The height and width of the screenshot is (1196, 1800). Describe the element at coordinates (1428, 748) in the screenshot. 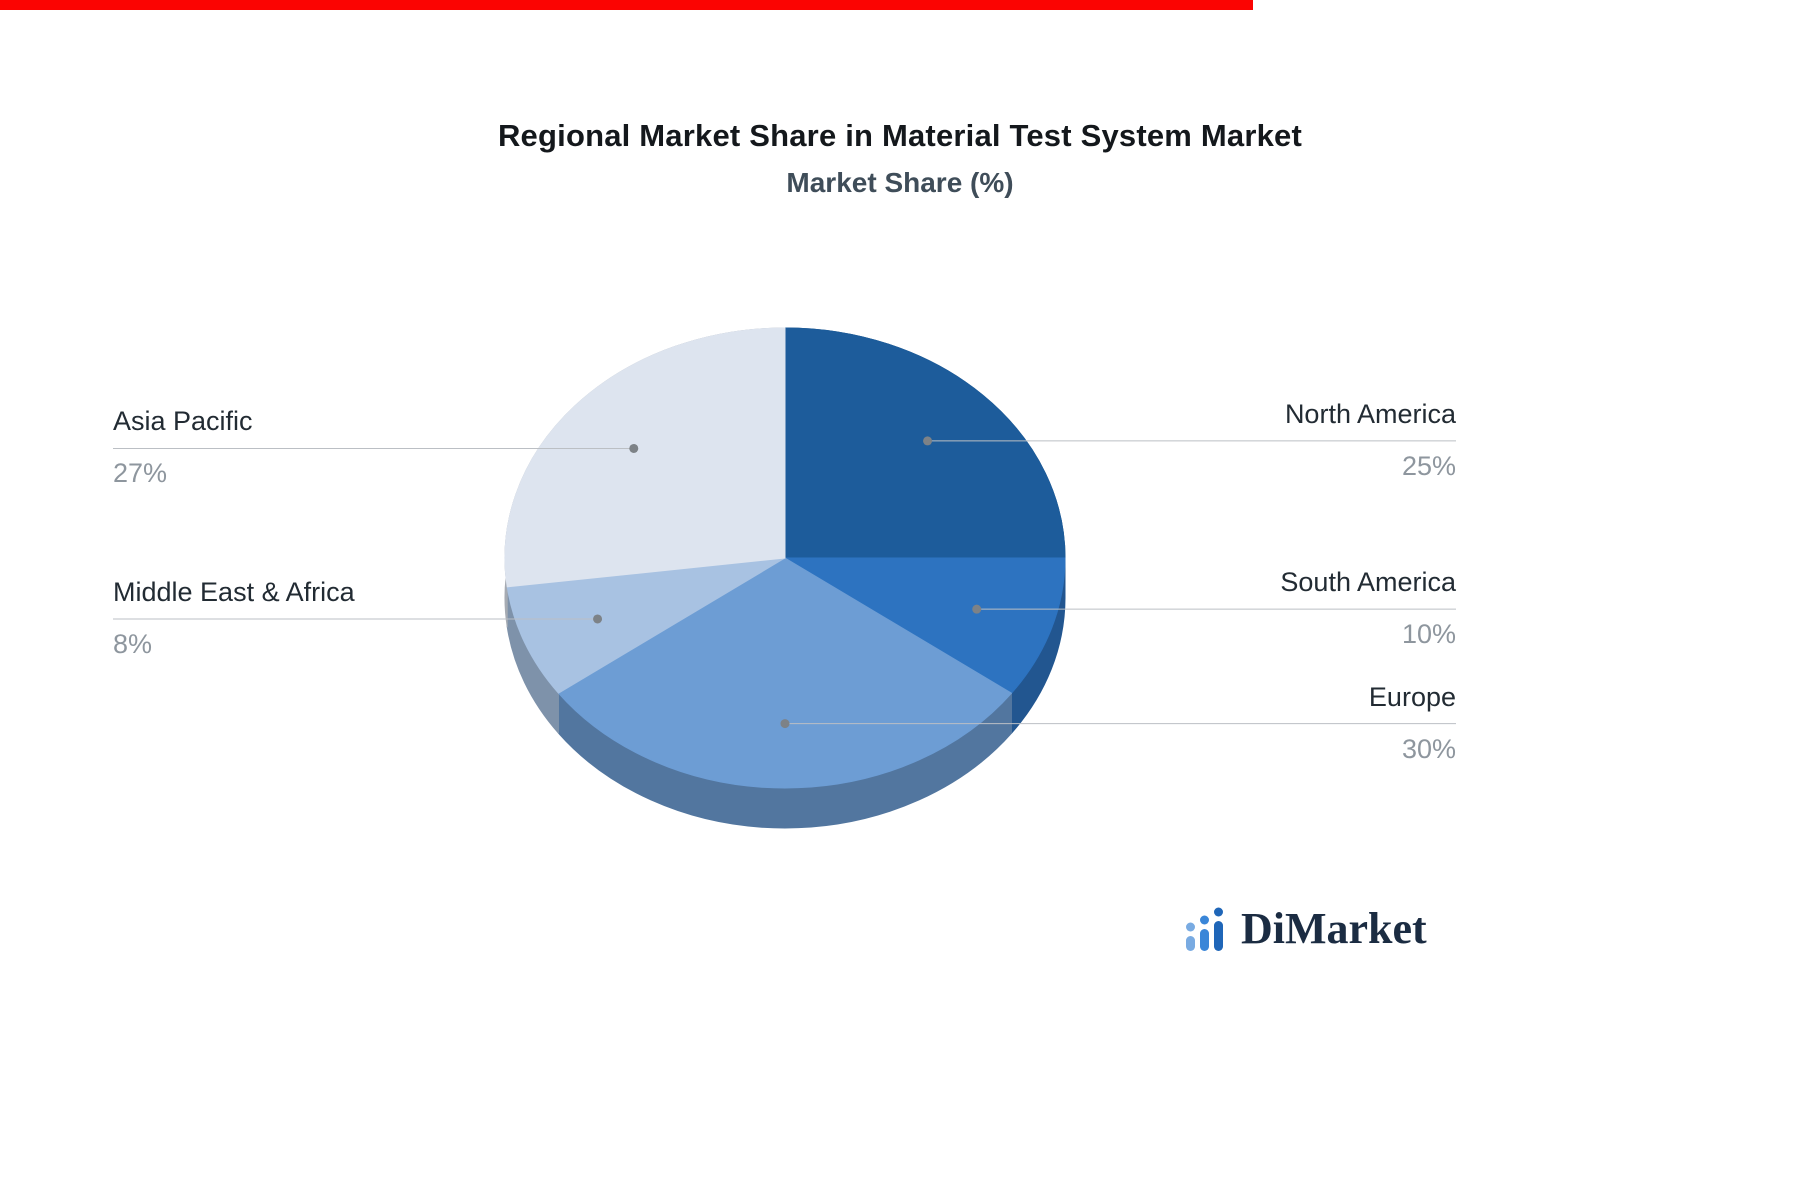

I see `slice-value-europe: 30%` at that location.